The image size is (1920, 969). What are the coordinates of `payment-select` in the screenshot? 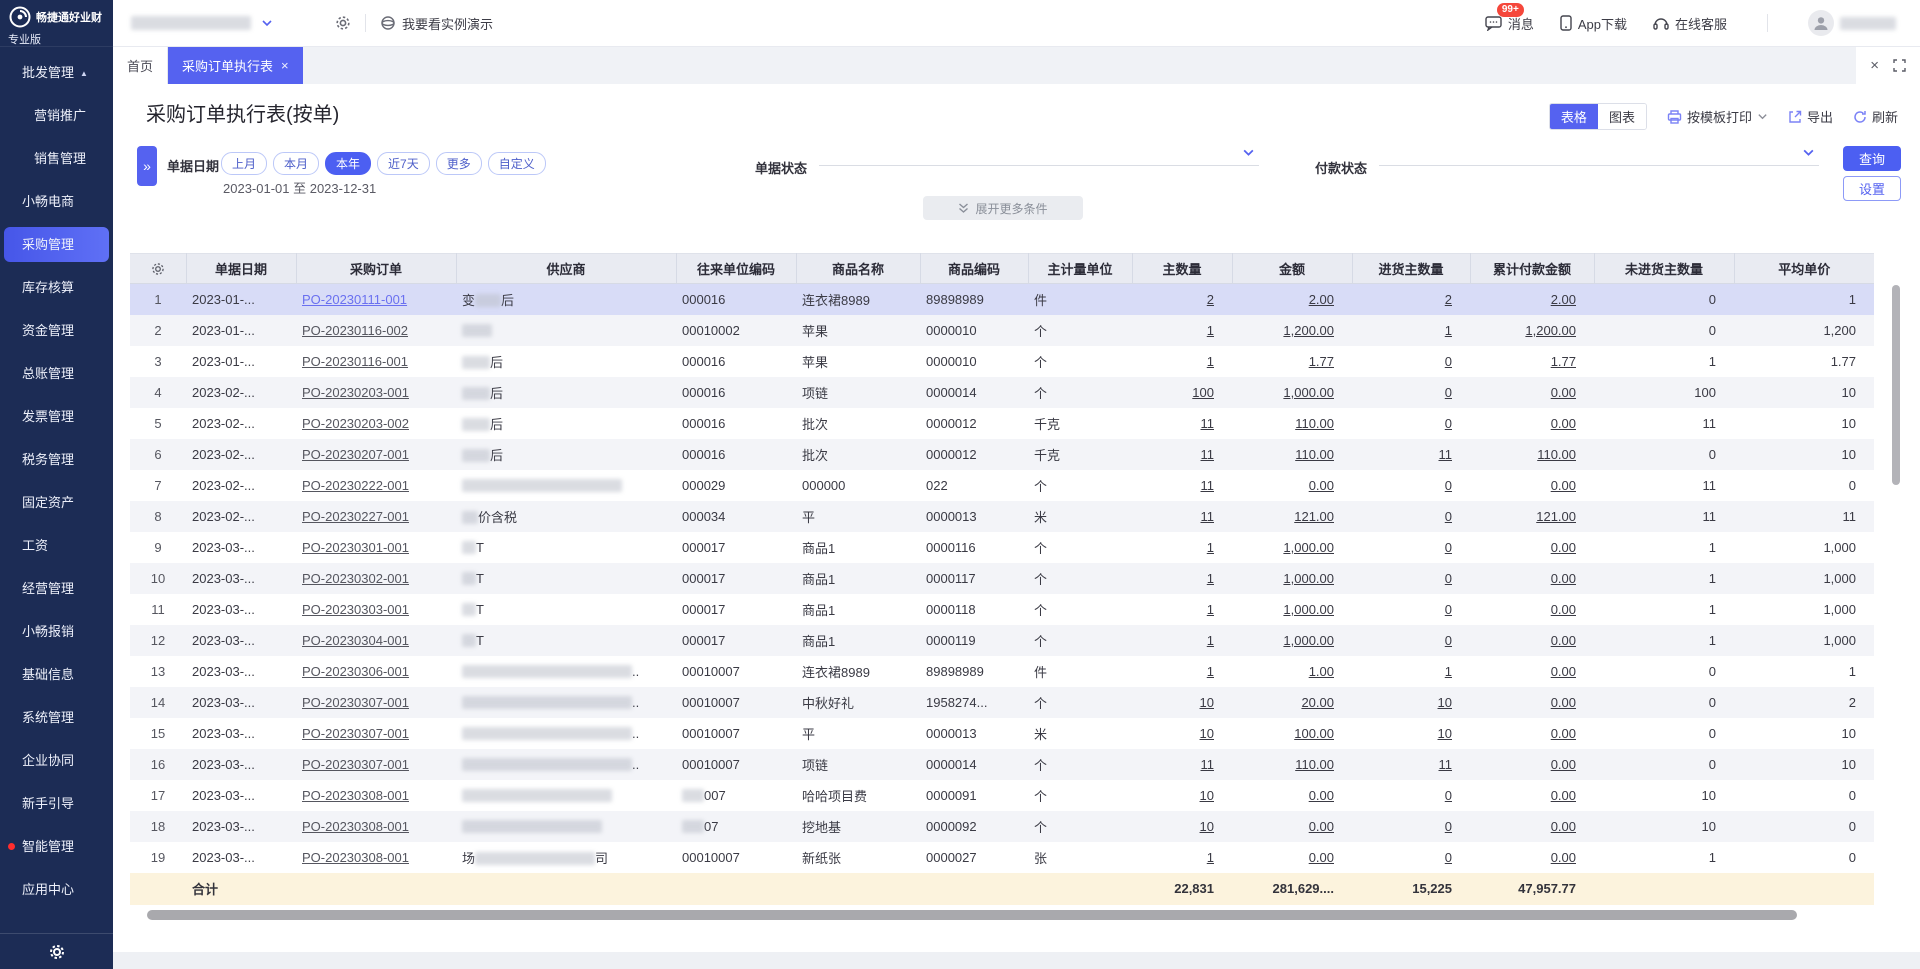 It's located at (1599, 154).